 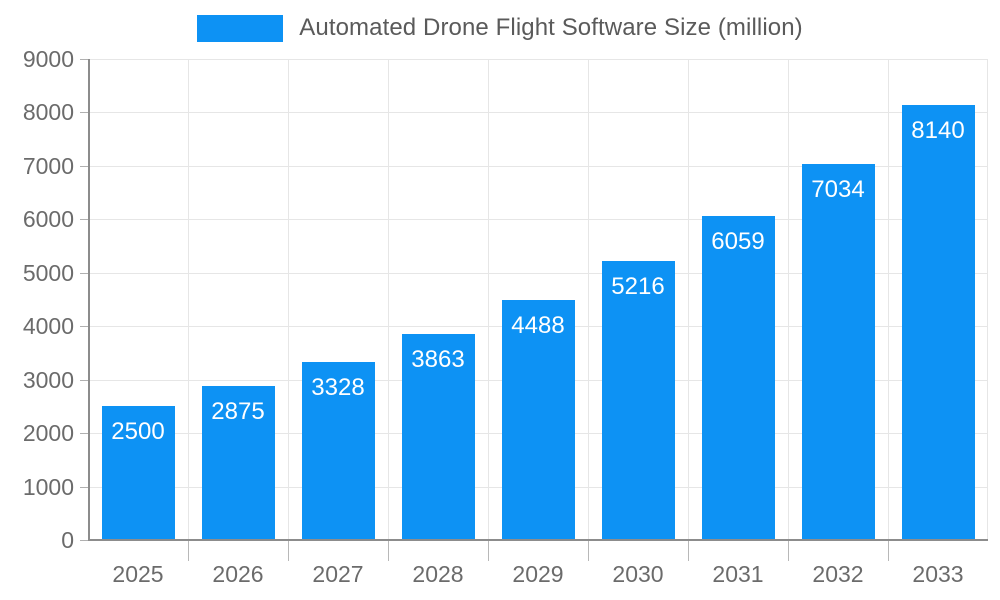 I want to click on y-axis-labels: 0 1000 2000 3000 4000 5000 6000 7000 8000 9000, so click(x=37, y=300).